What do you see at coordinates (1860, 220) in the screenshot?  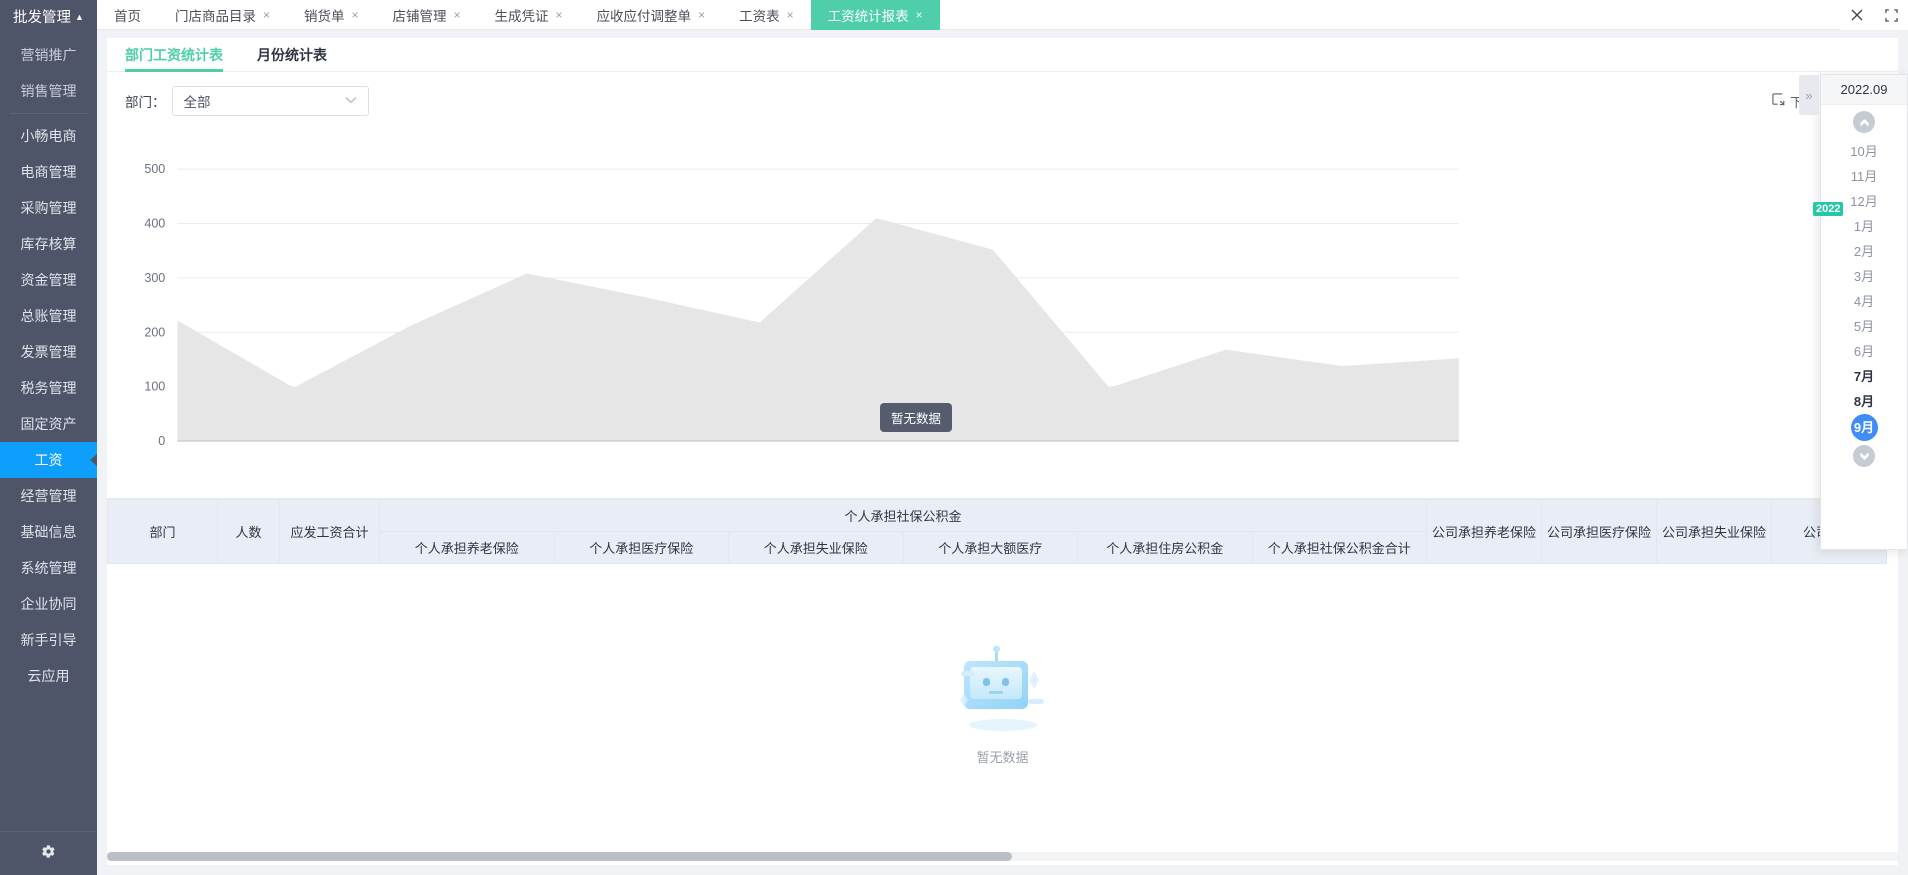 I see `month-option-1月: 2022 1月` at bounding box center [1860, 220].